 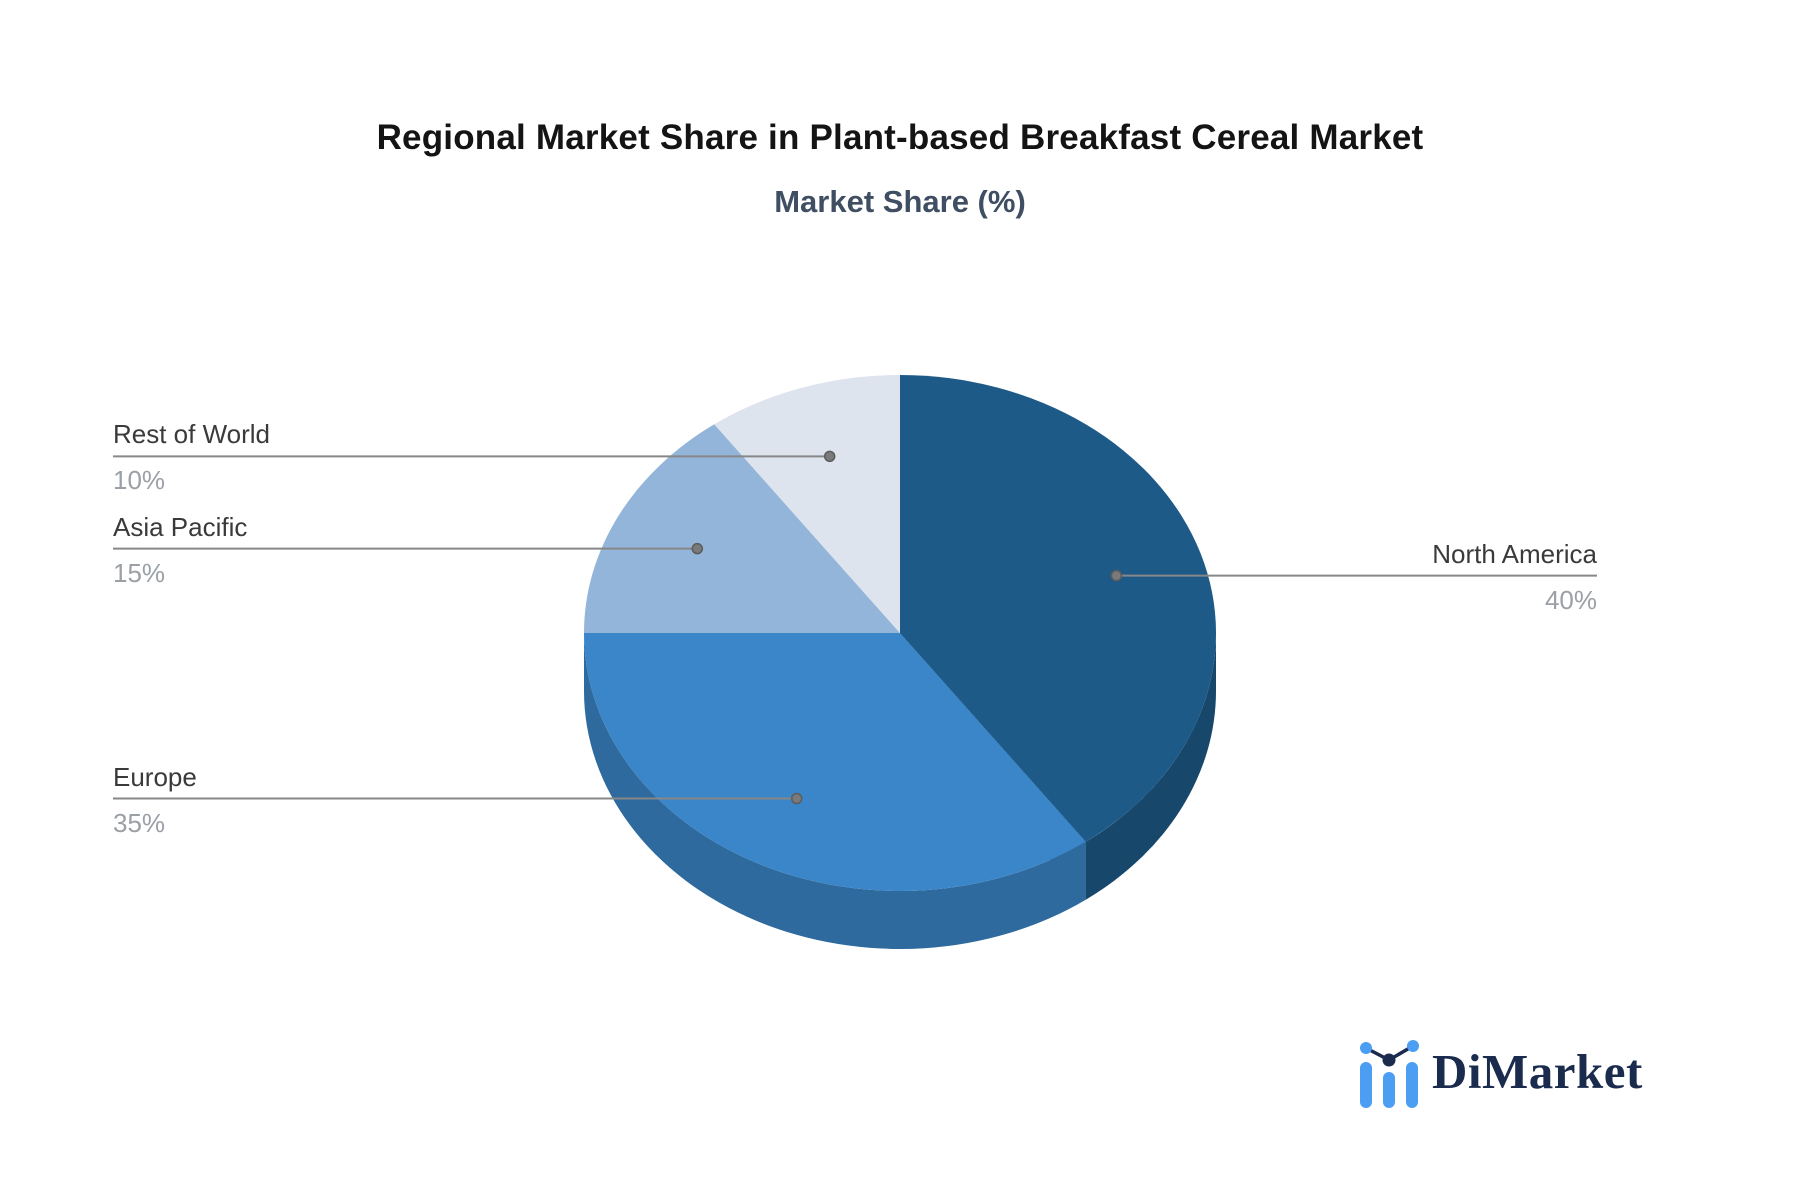 What do you see at coordinates (353, 550) in the screenshot?
I see `slice-label-asia-pacific: Asia Pacific 15%` at bounding box center [353, 550].